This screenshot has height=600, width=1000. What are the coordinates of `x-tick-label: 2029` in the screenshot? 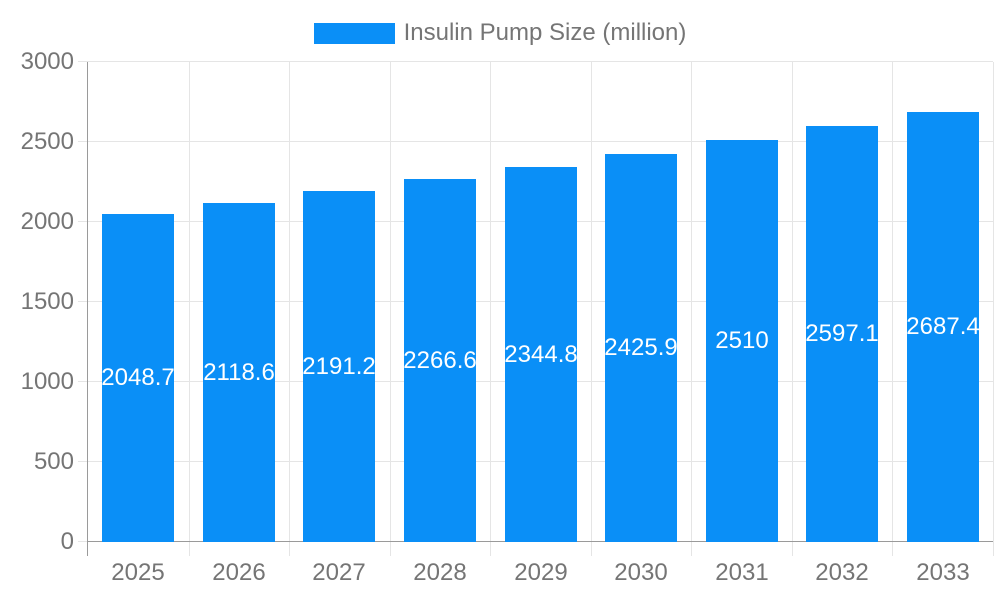 It's located at (541, 572).